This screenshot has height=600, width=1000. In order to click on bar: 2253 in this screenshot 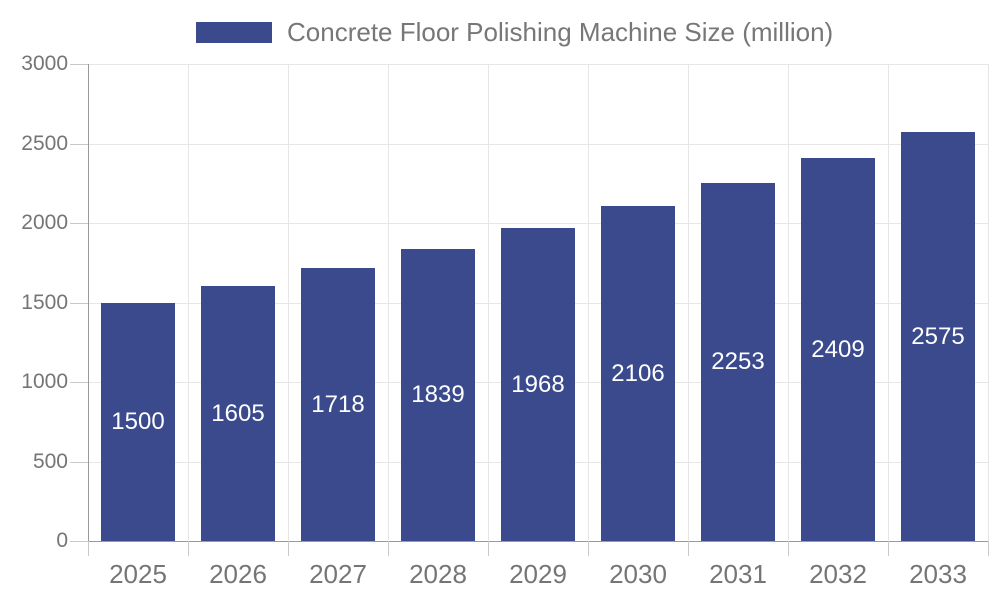, I will do `click(738, 362)`.